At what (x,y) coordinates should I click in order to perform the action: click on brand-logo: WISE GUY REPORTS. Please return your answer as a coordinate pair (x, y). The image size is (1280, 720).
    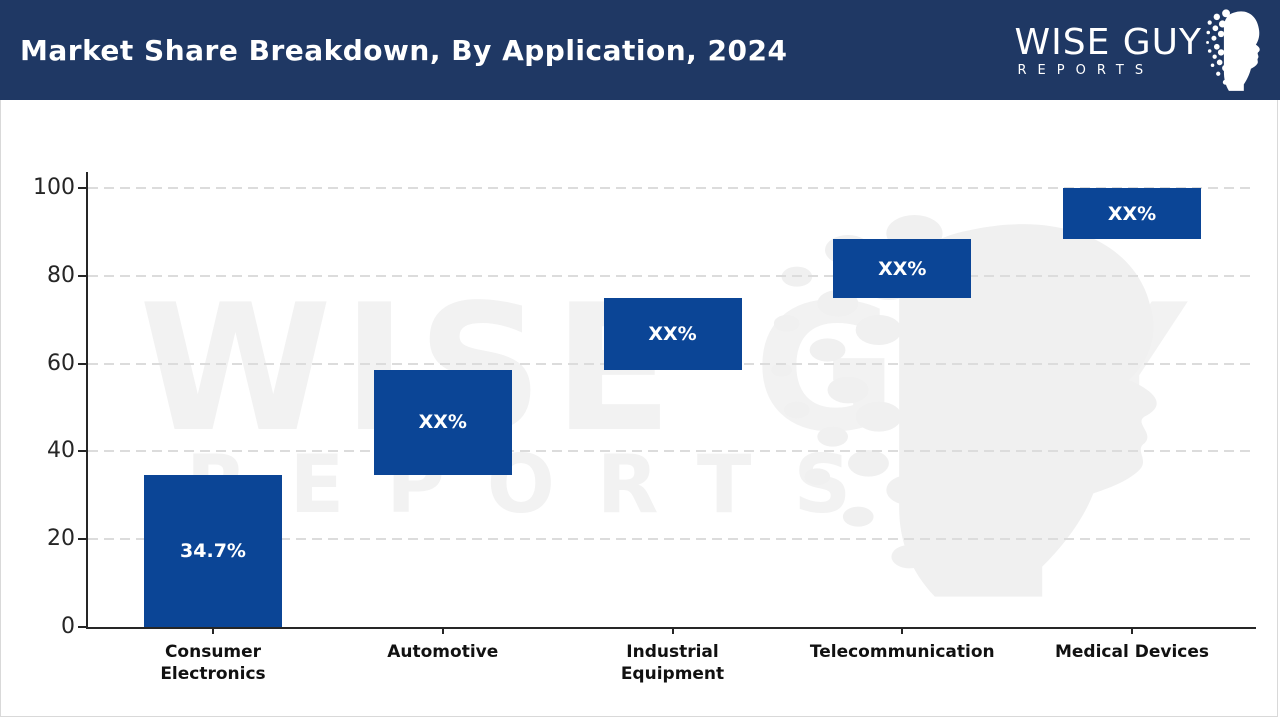
    Looking at the image, I should click on (1142, 51).